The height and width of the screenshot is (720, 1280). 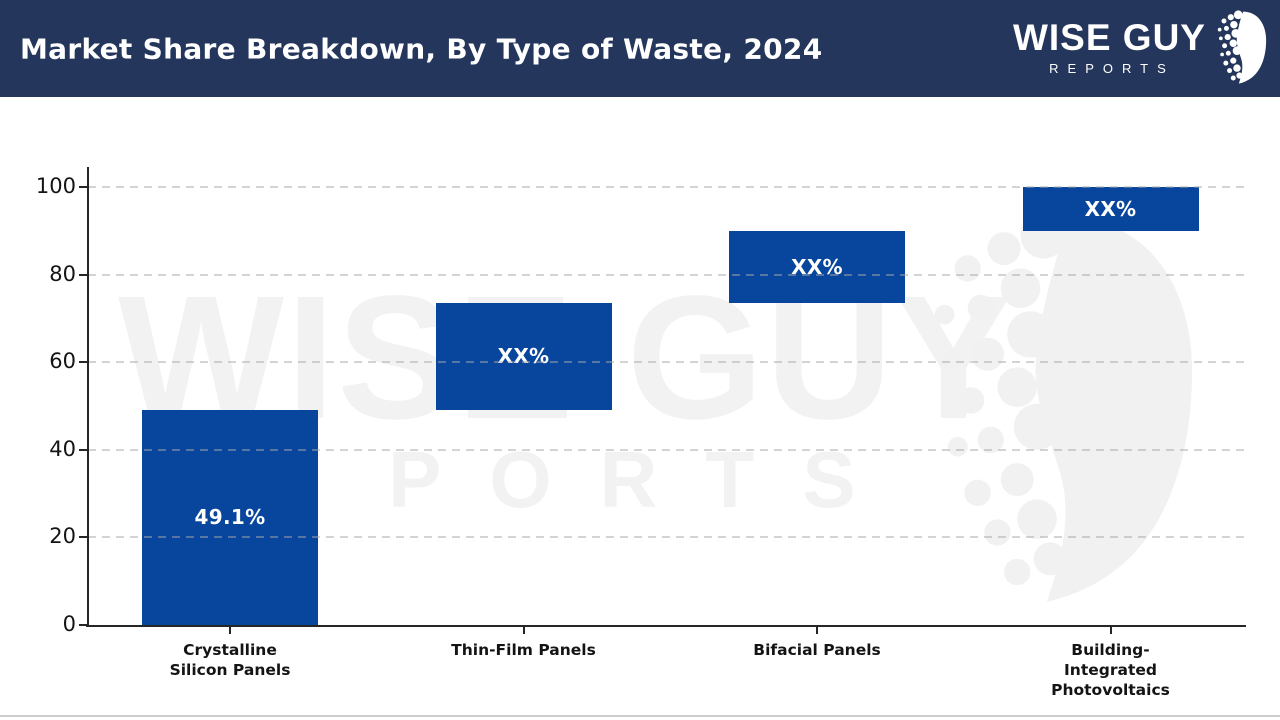 I want to click on category-label: Building- Integrated Photovoltaics, so click(x=1111, y=670).